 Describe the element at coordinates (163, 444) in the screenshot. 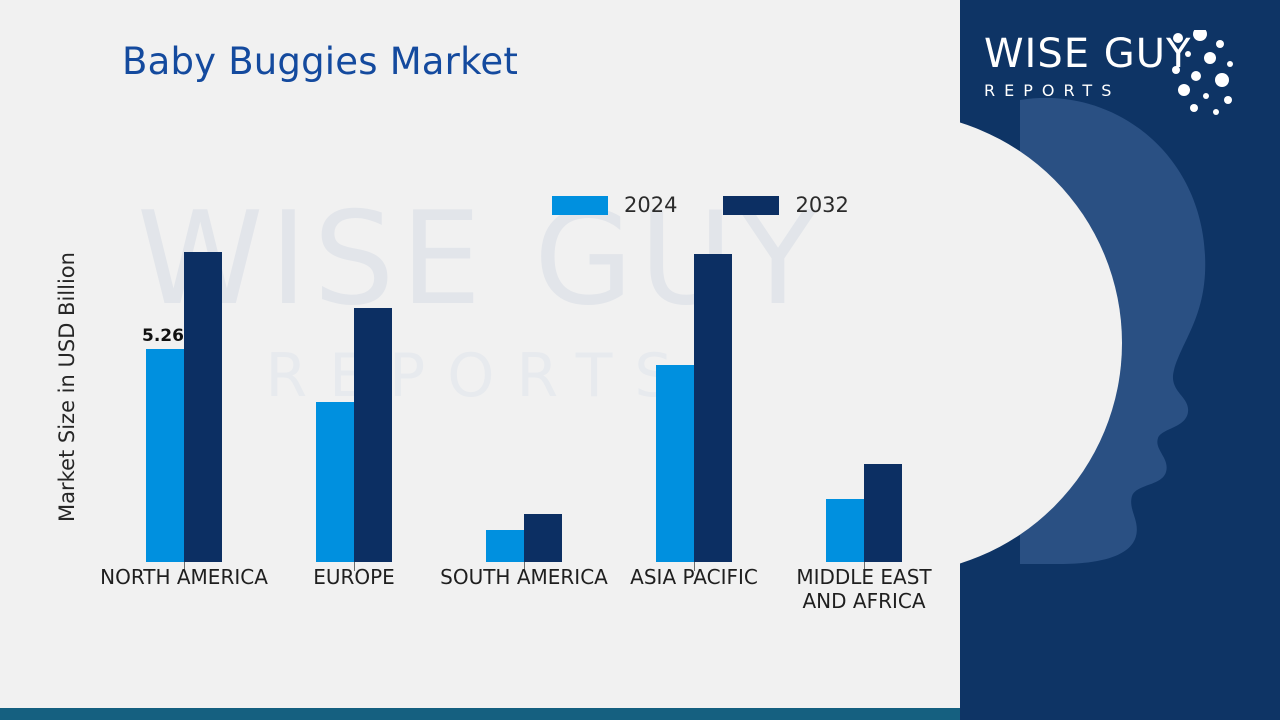

I see `bar-2024-north-america: 5.26` at that location.